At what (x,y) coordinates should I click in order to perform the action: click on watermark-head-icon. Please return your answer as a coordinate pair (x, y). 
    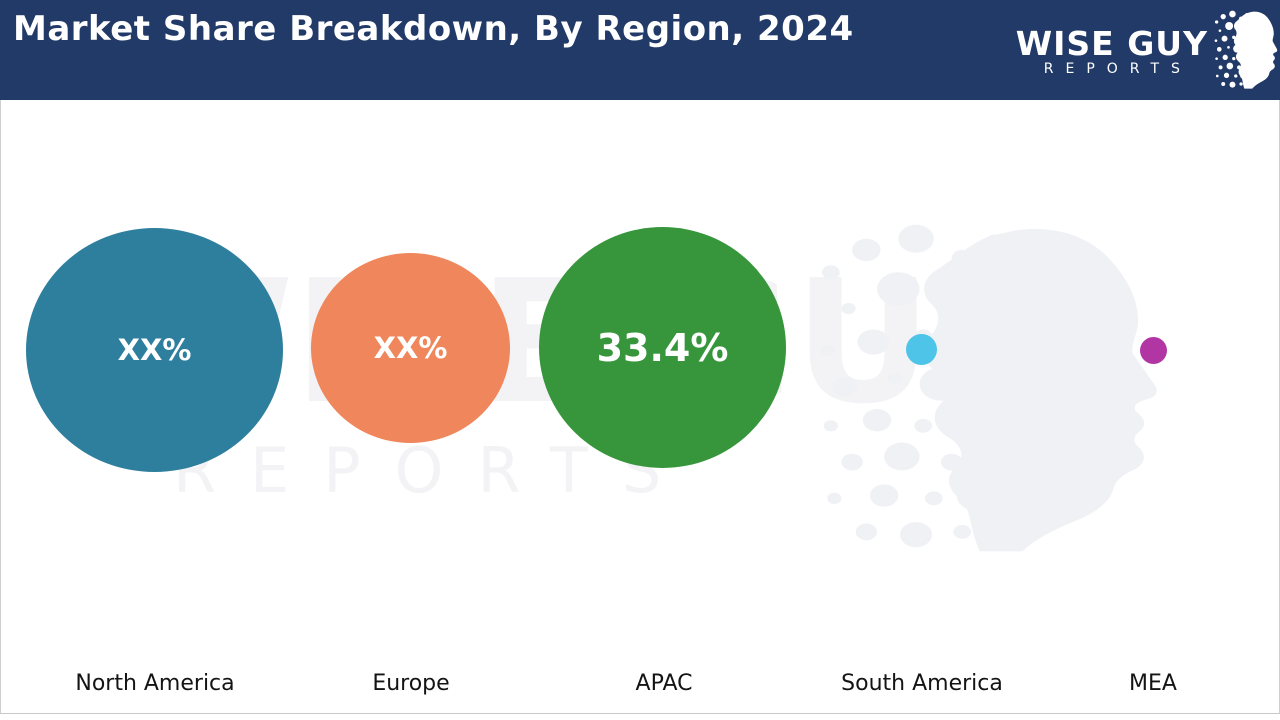
    Looking at the image, I should click on (988, 388).